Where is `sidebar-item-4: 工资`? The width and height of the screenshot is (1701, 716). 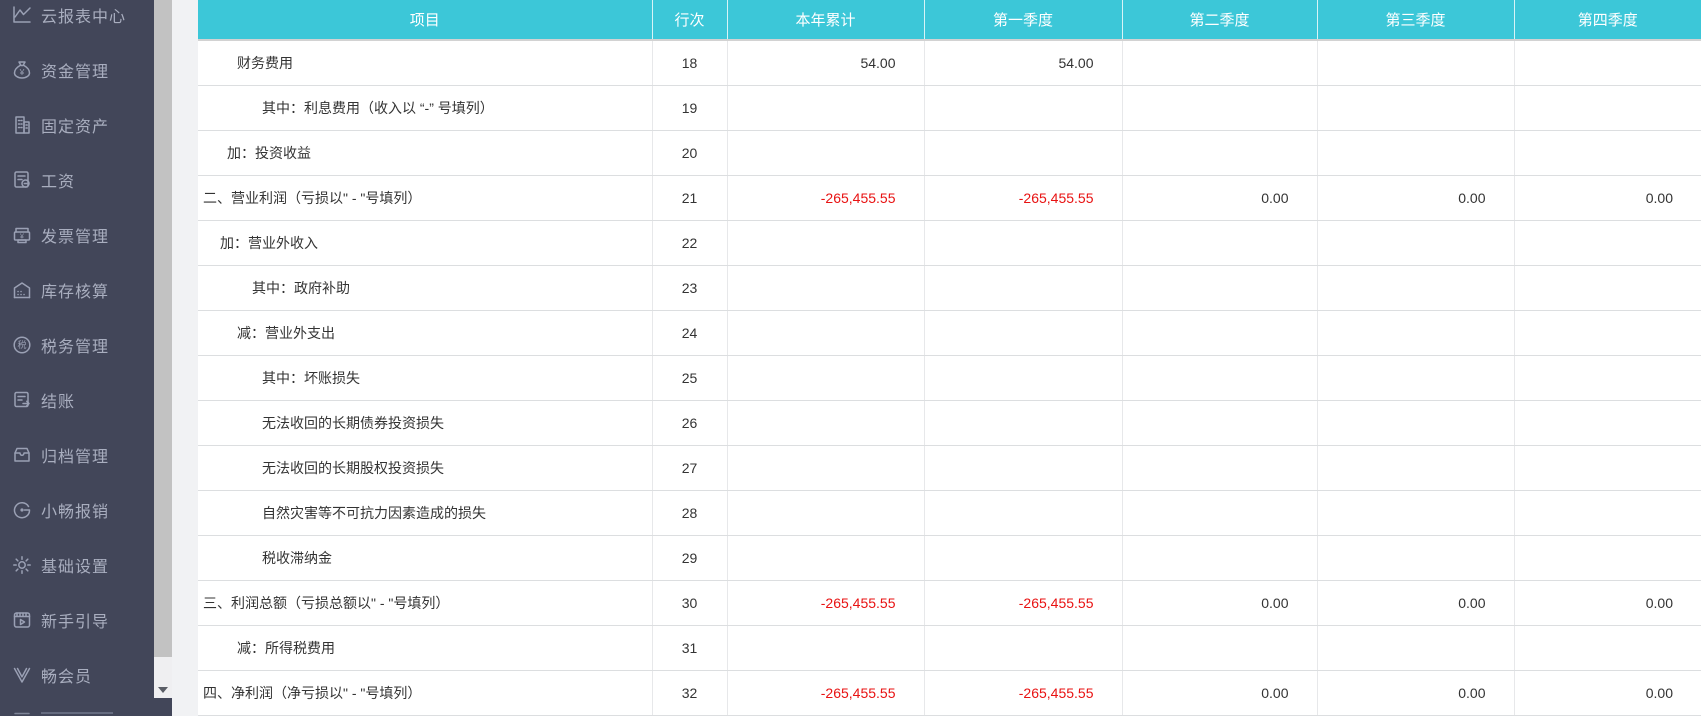
sidebar-item-4: 工资 is located at coordinates (77, 179).